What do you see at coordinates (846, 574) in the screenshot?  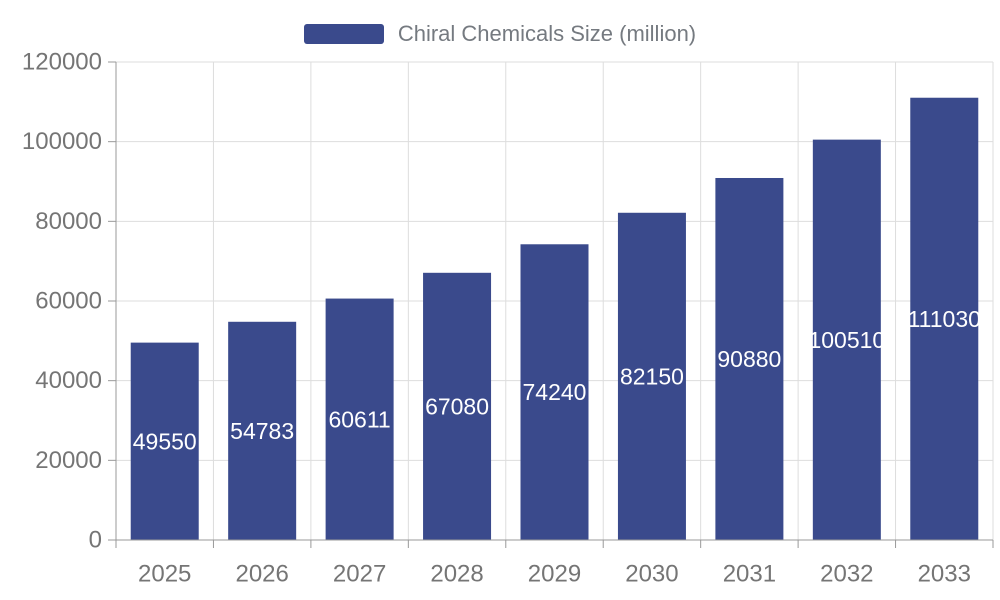 I see `x-axis-tick-label: 2032` at bounding box center [846, 574].